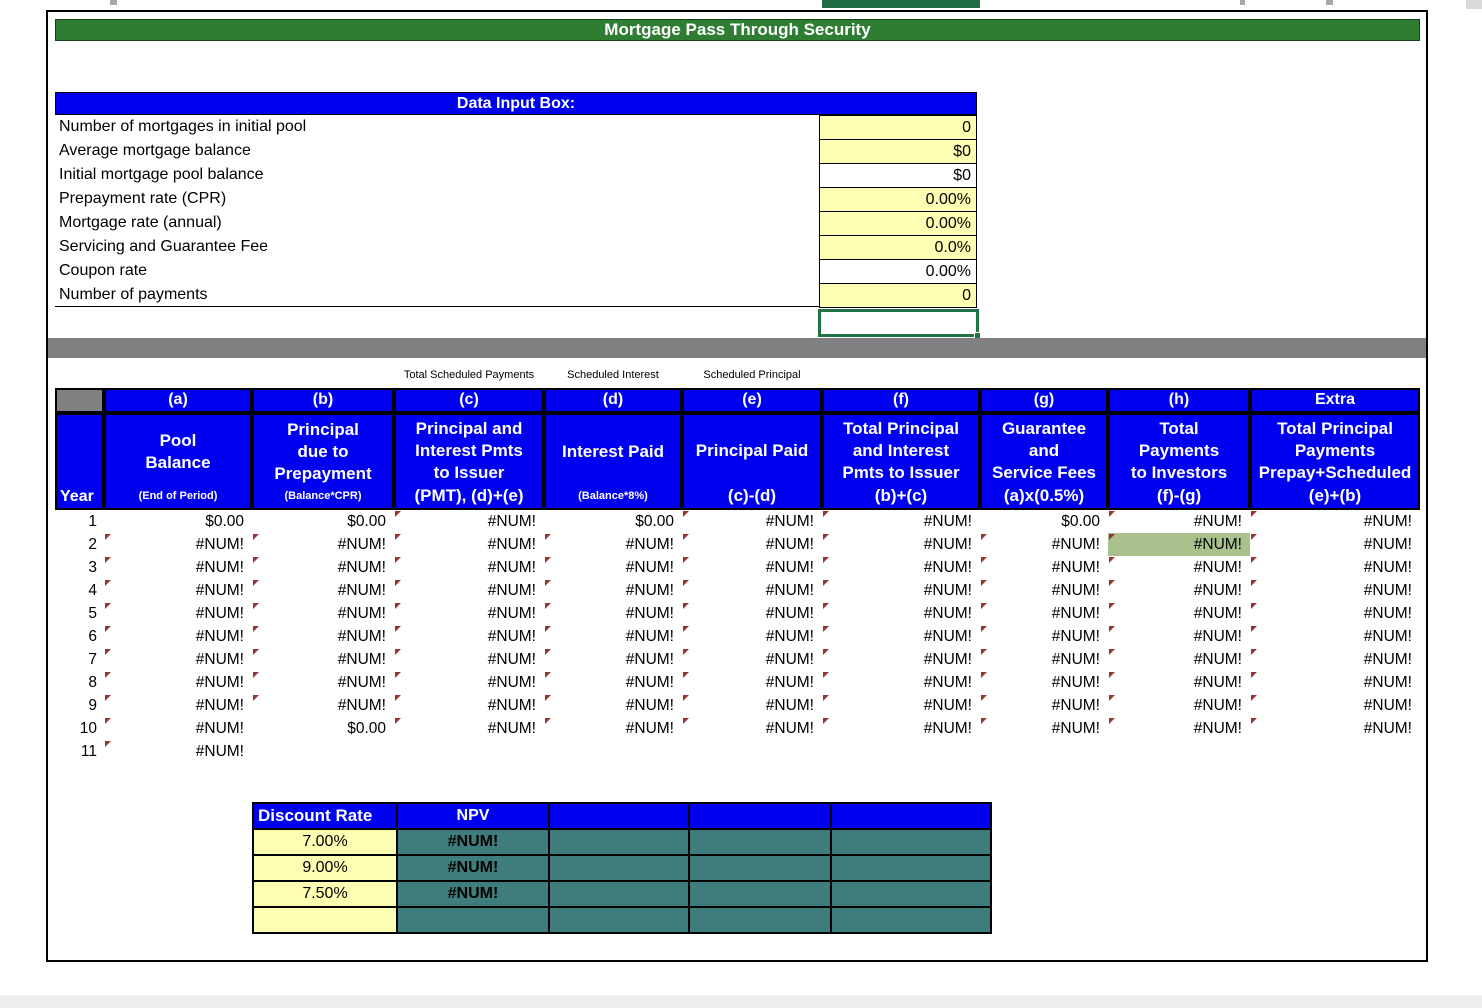  I want to click on input-value-cell: 0.0%, so click(898, 247).